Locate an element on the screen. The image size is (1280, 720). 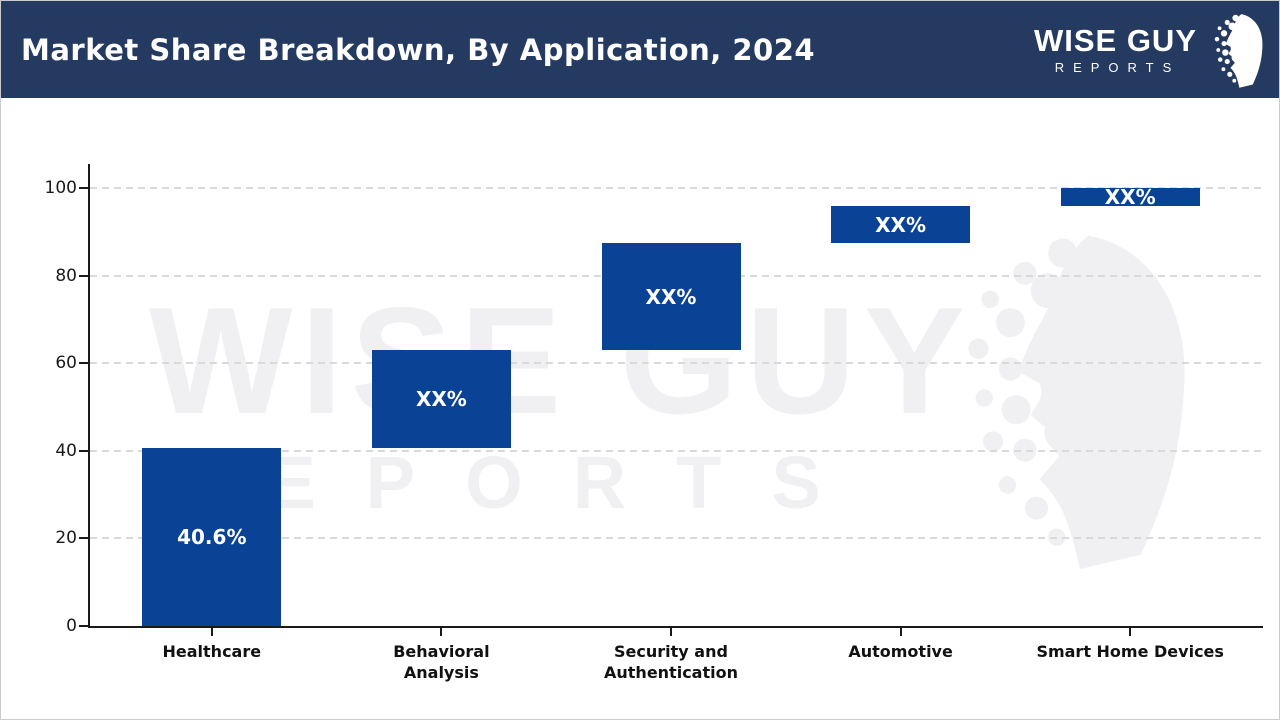
wiseguy-logo: WISE GUY REPORTS is located at coordinates (1149, 50).